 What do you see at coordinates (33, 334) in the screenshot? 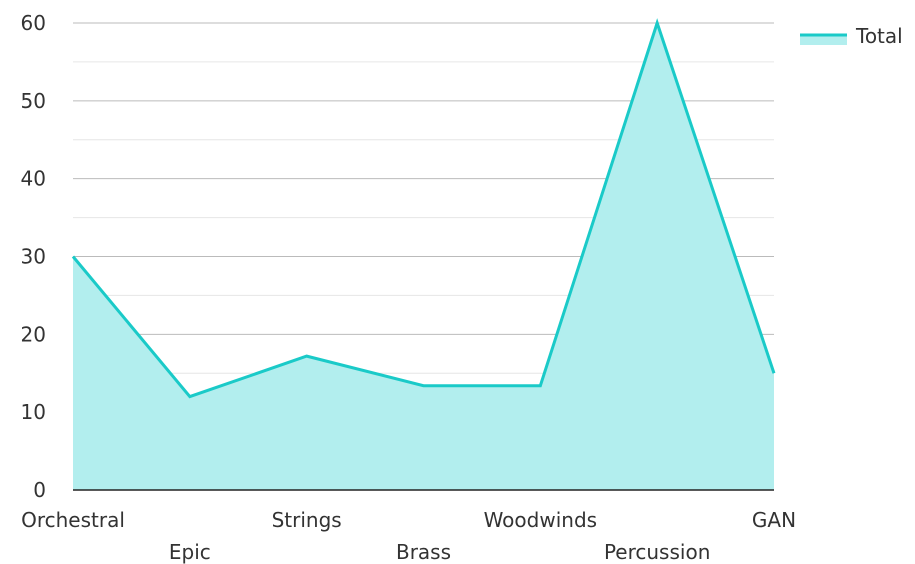
I see `y-tick-label: 20` at bounding box center [33, 334].